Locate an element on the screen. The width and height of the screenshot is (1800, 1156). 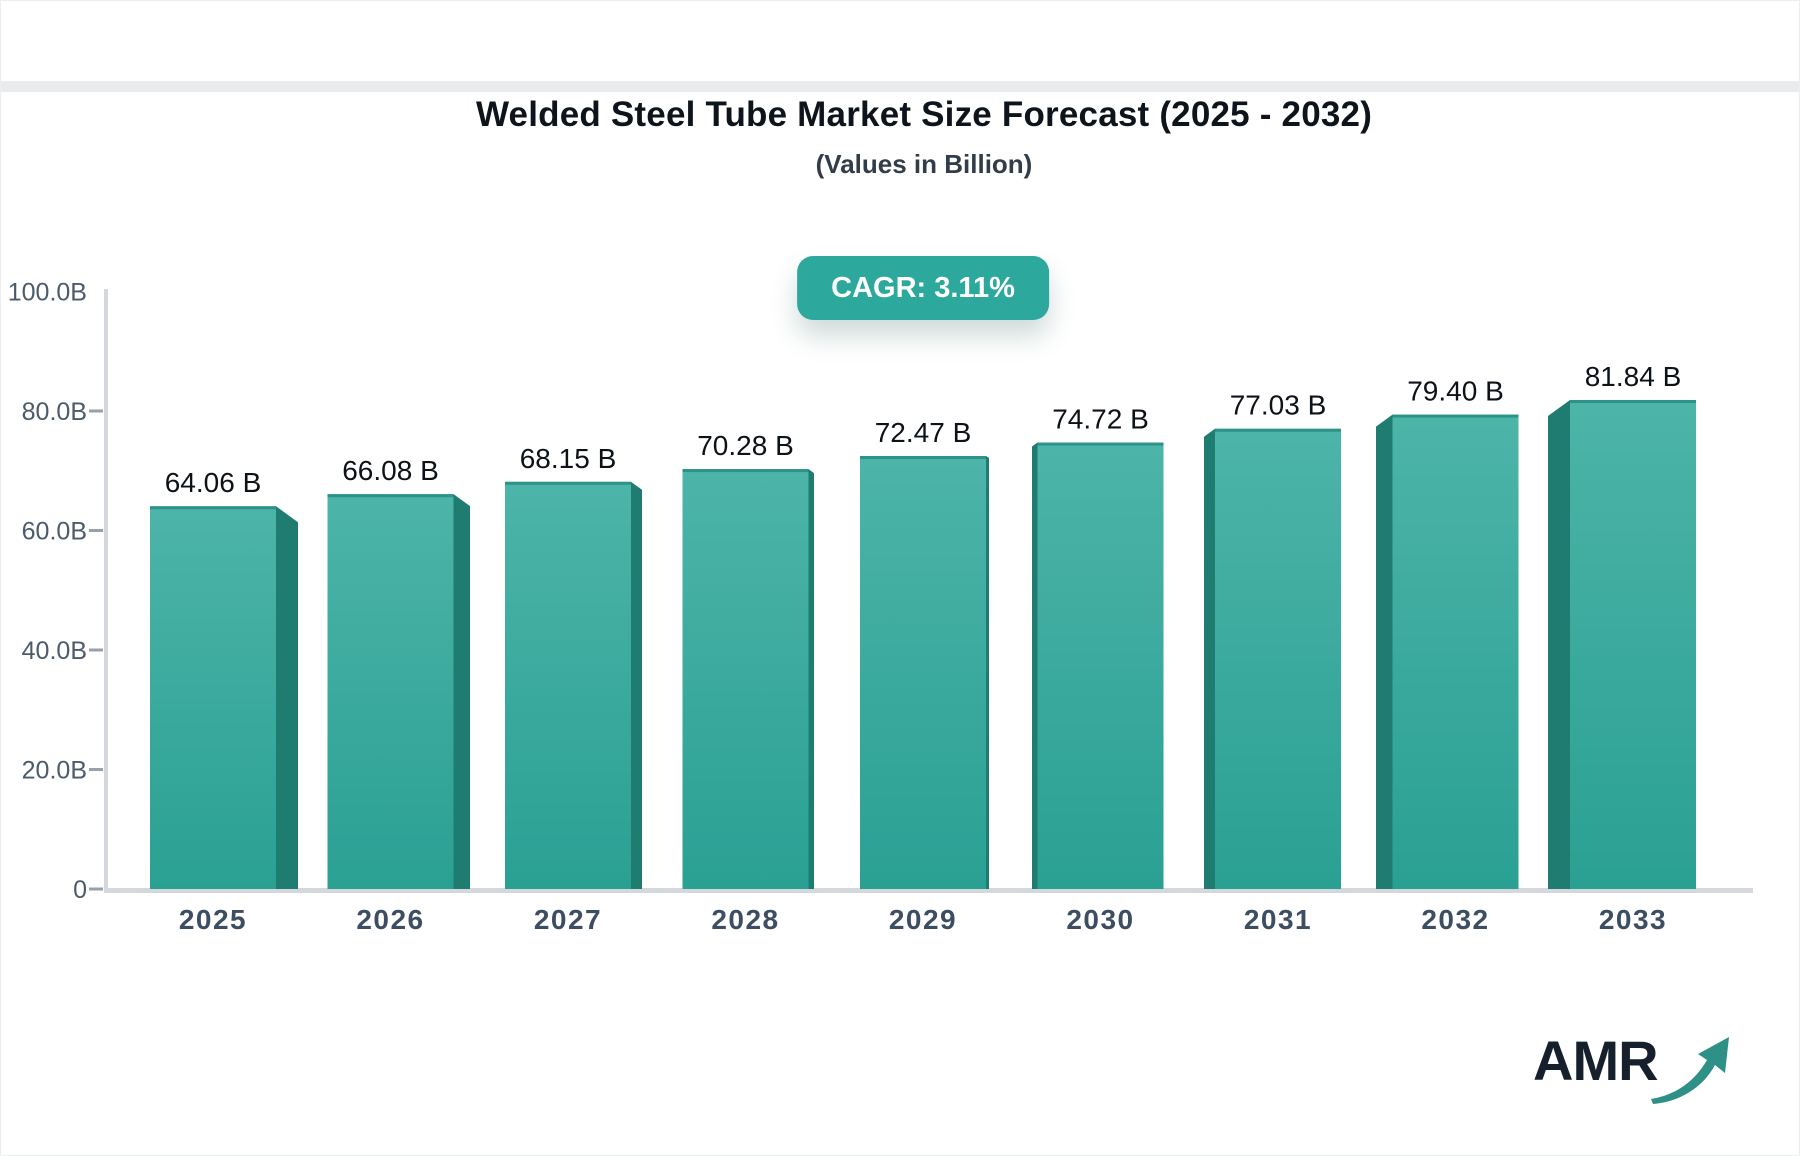
bar-2031: 77.03 B 2031 is located at coordinates (1272, 662).